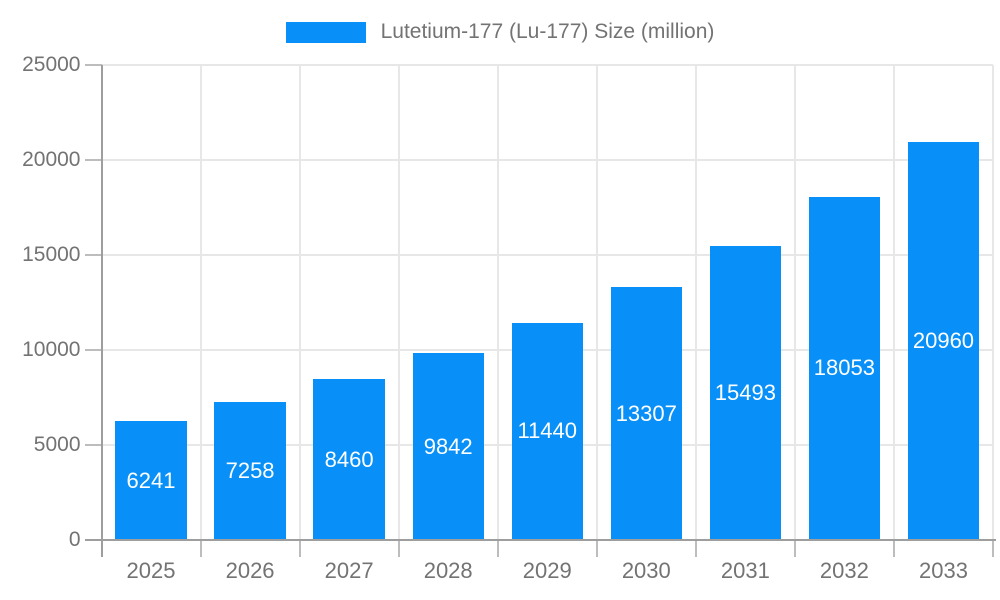 The height and width of the screenshot is (600, 1000). What do you see at coordinates (51, 64) in the screenshot?
I see `y-axis-tick-label: 25000` at bounding box center [51, 64].